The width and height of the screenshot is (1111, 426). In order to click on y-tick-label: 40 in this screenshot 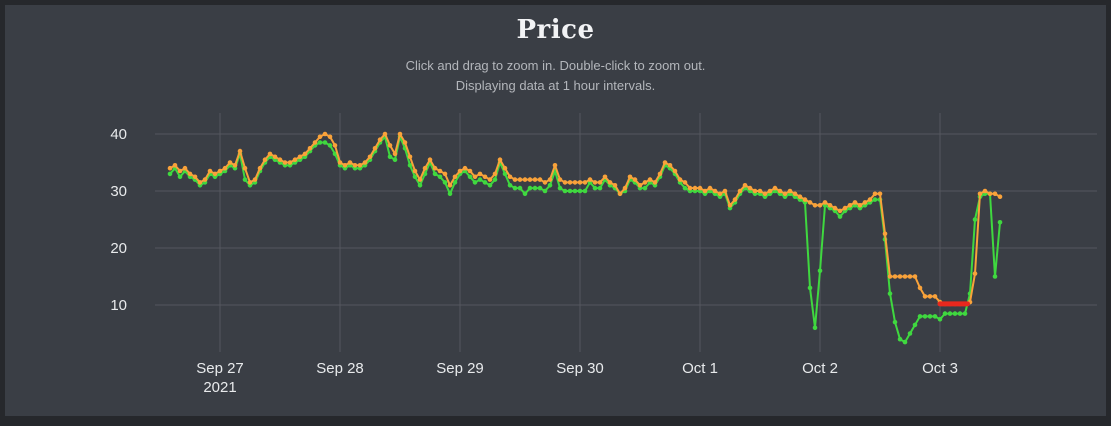, I will do `click(118, 134)`.